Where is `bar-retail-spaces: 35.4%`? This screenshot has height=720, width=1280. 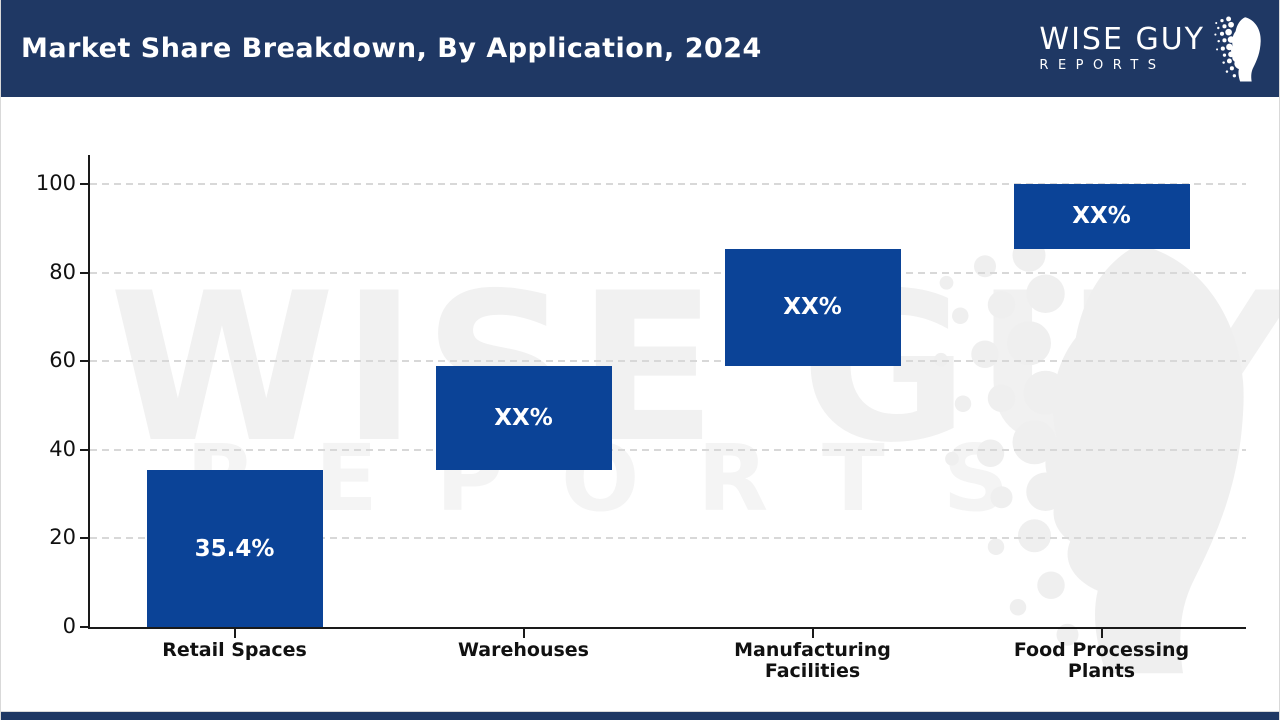 bar-retail-spaces: 35.4% is located at coordinates (234, 548).